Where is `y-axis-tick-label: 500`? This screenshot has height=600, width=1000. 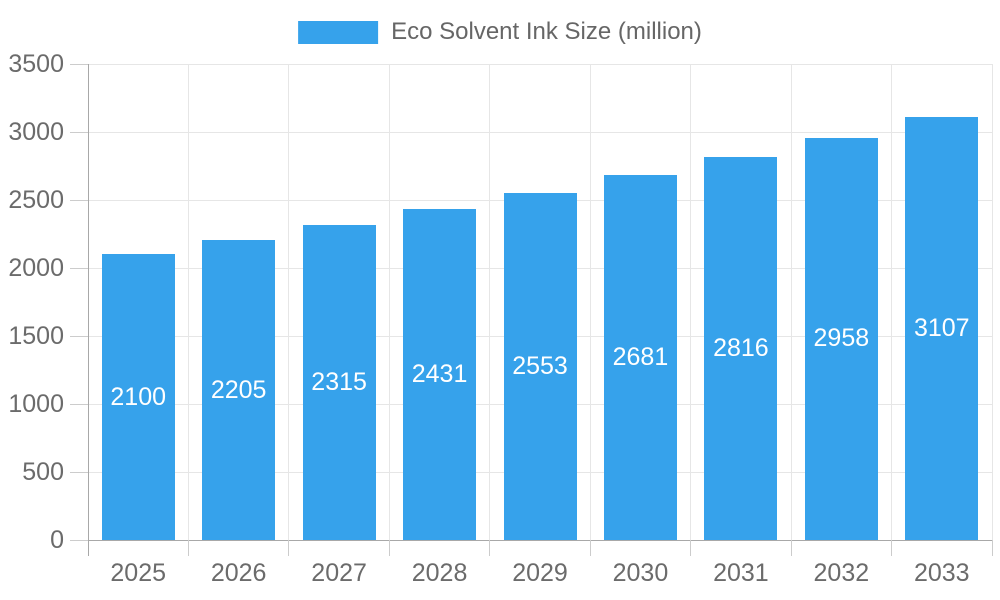 y-axis-tick-label: 500 is located at coordinates (43, 472).